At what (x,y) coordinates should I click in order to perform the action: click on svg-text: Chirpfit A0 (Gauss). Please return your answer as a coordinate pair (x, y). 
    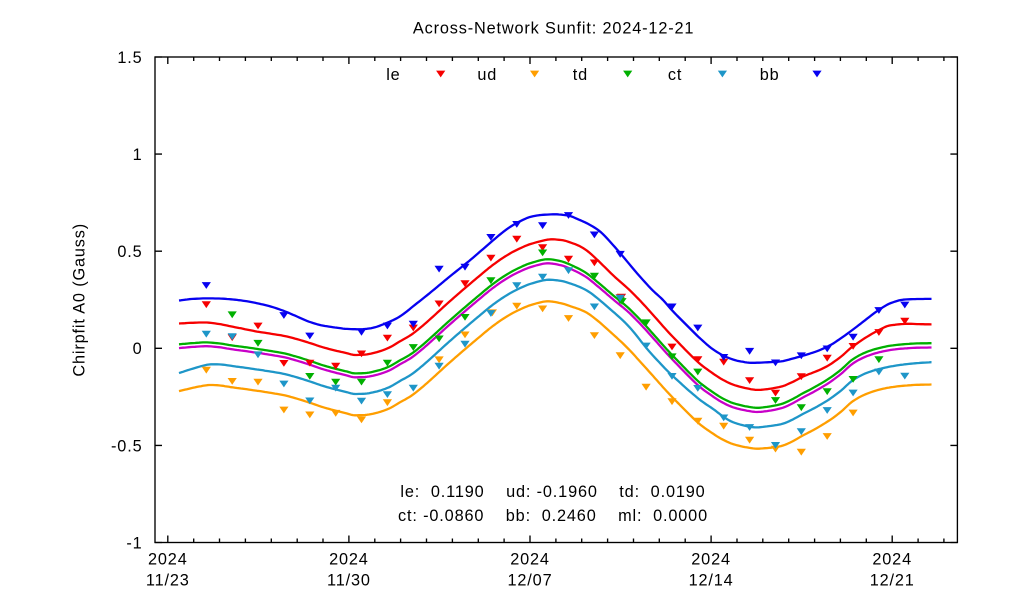
    Looking at the image, I should click on (80, 300).